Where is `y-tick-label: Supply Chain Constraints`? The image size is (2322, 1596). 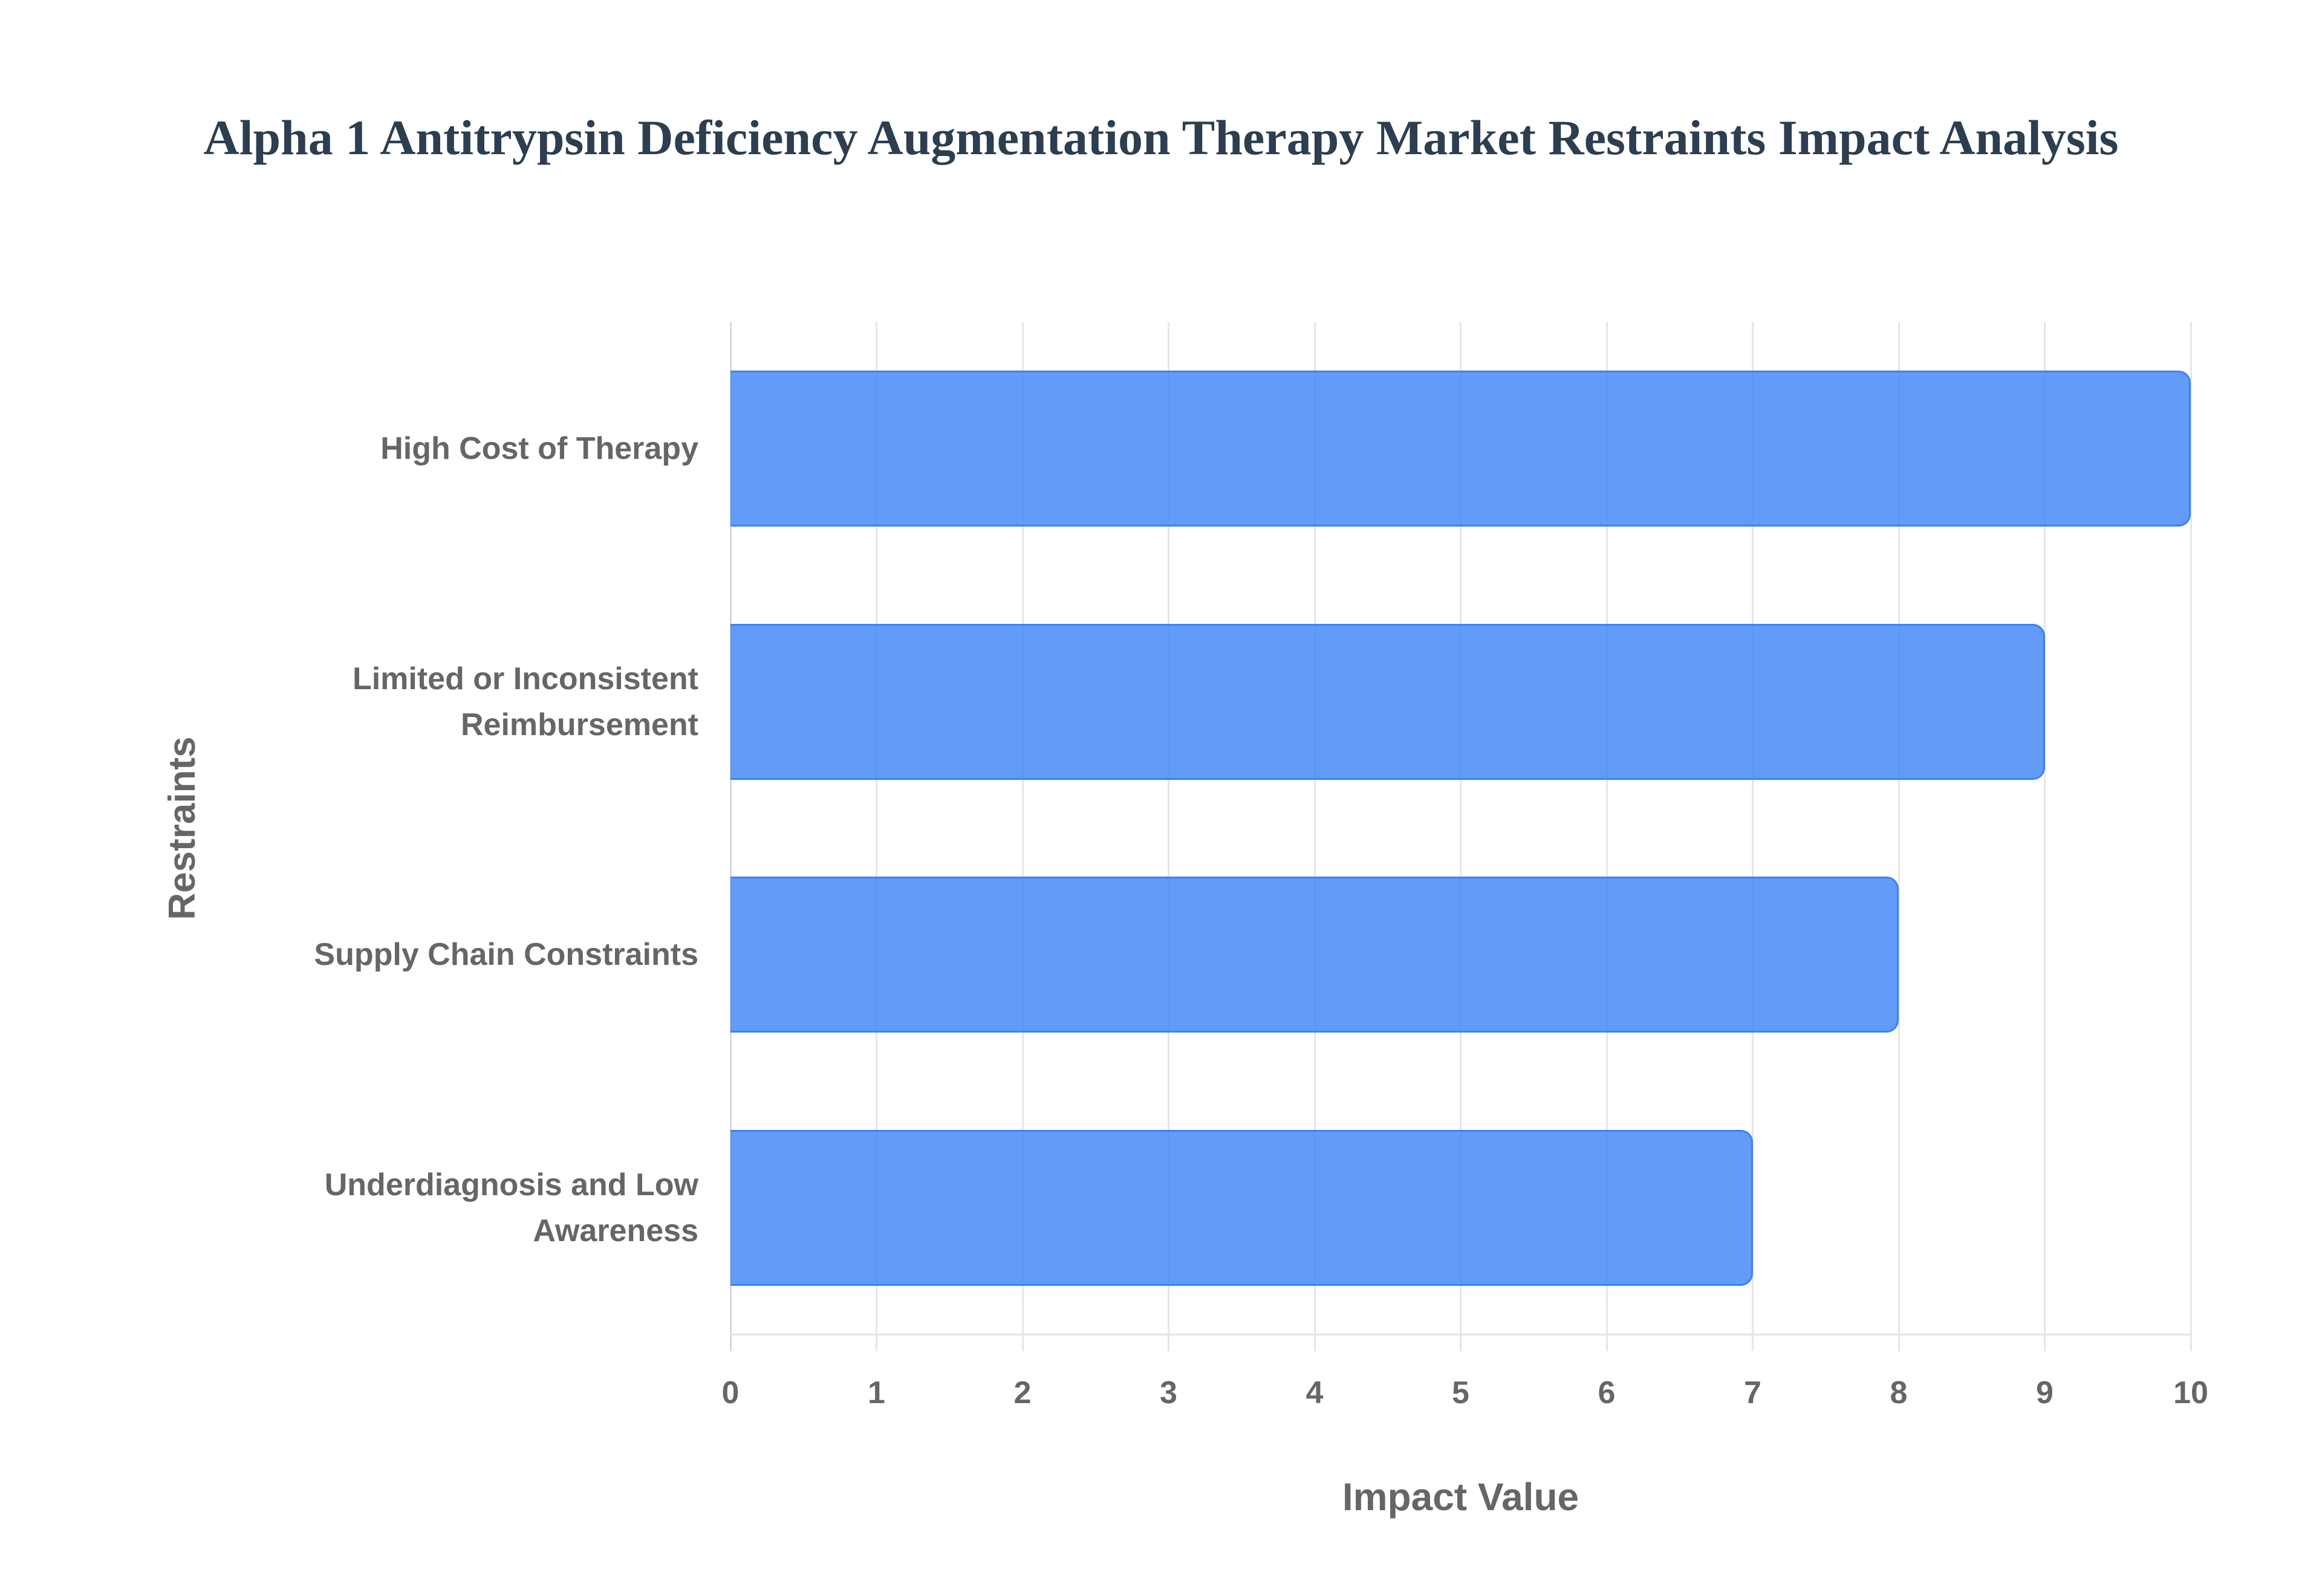
y-tick-label: Supply Chain Constraints is located at coordinates (426, 955).